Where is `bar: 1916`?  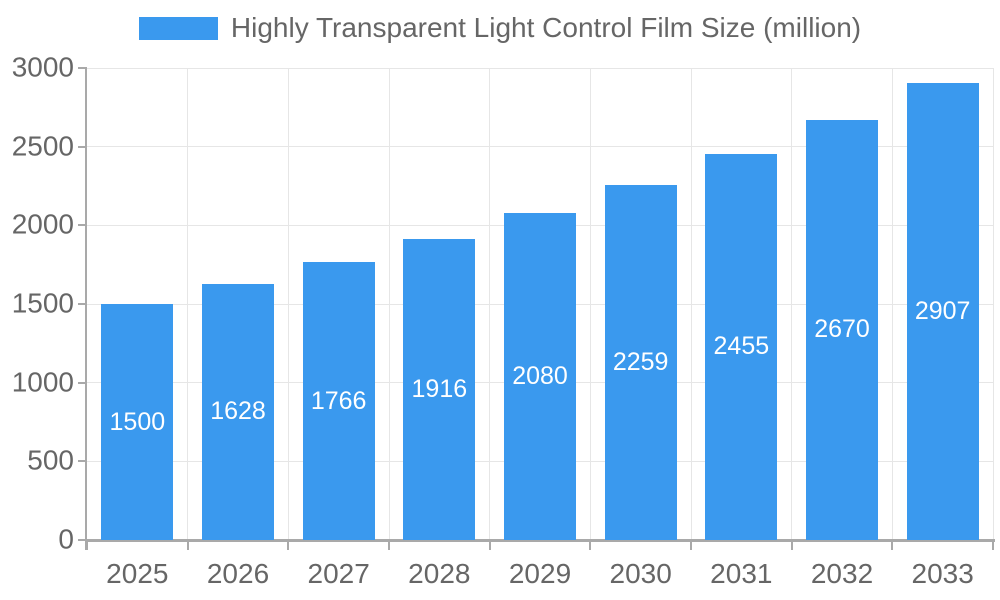
bar: 1916 is located at coordinates (439, 389).